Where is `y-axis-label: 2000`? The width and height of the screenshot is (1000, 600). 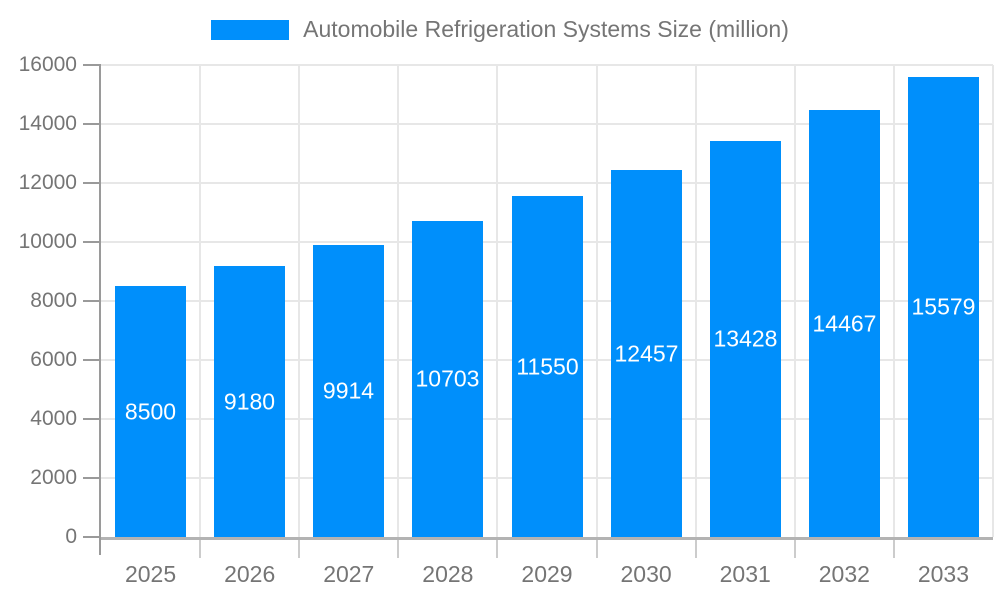
y-axis-label: 2000 is located at coordinates (53, 477).